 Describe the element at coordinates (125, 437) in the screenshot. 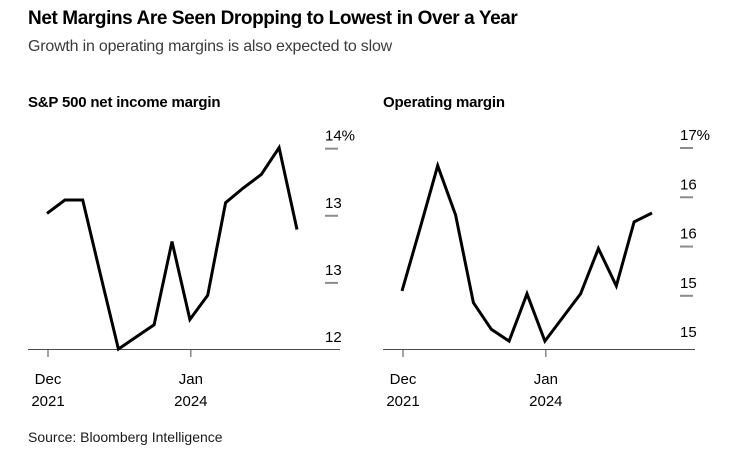

I see `source-note: Source: Bloomberg Intelligence` at that location.